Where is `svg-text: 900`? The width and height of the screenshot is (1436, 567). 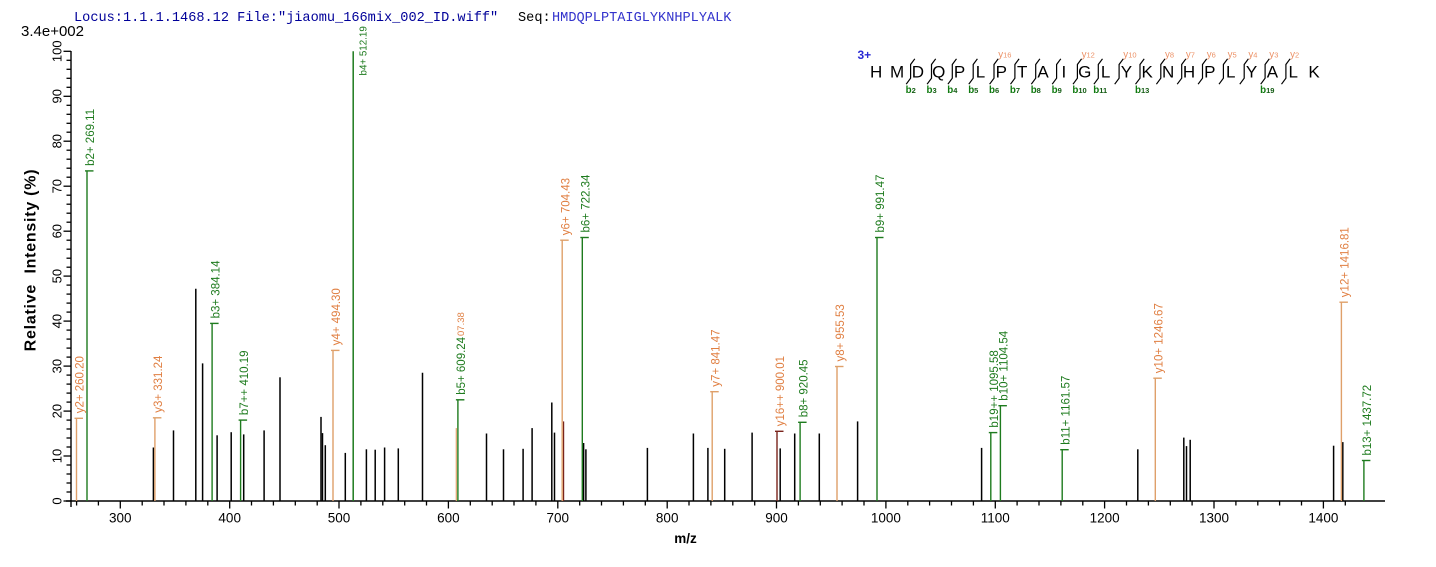
svg-text: 900 is located at coordinates (776, 518).